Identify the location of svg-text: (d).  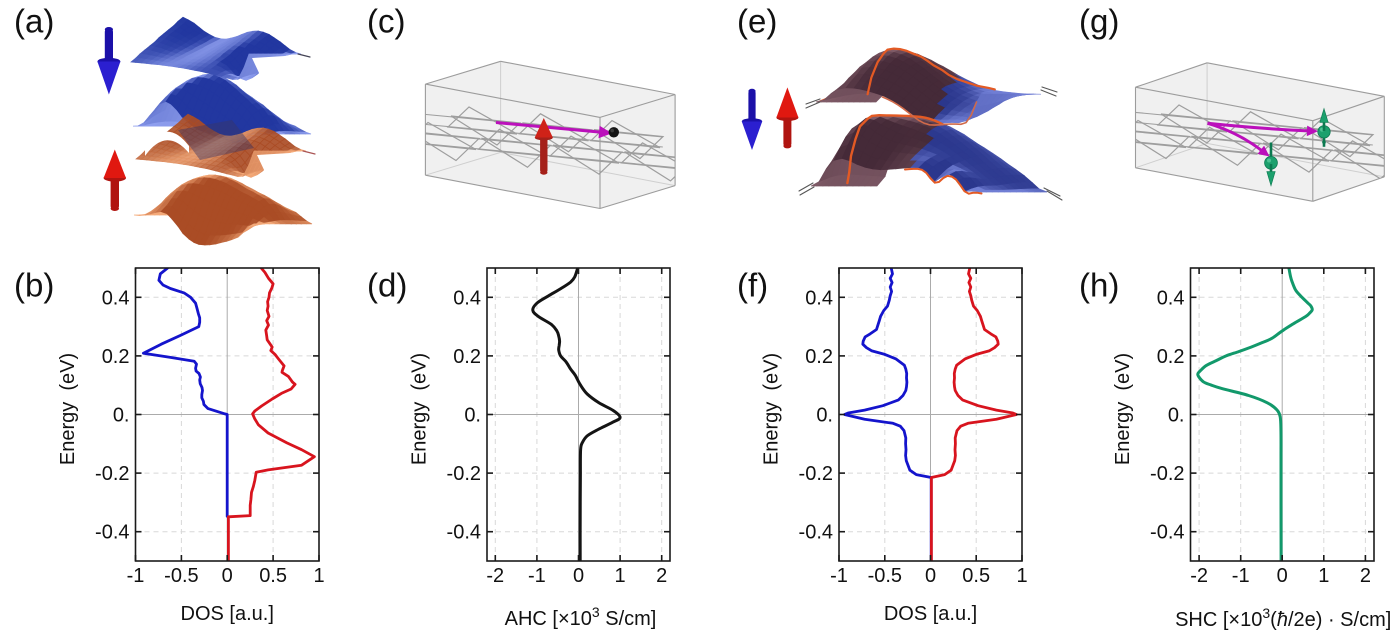
(387, 285).